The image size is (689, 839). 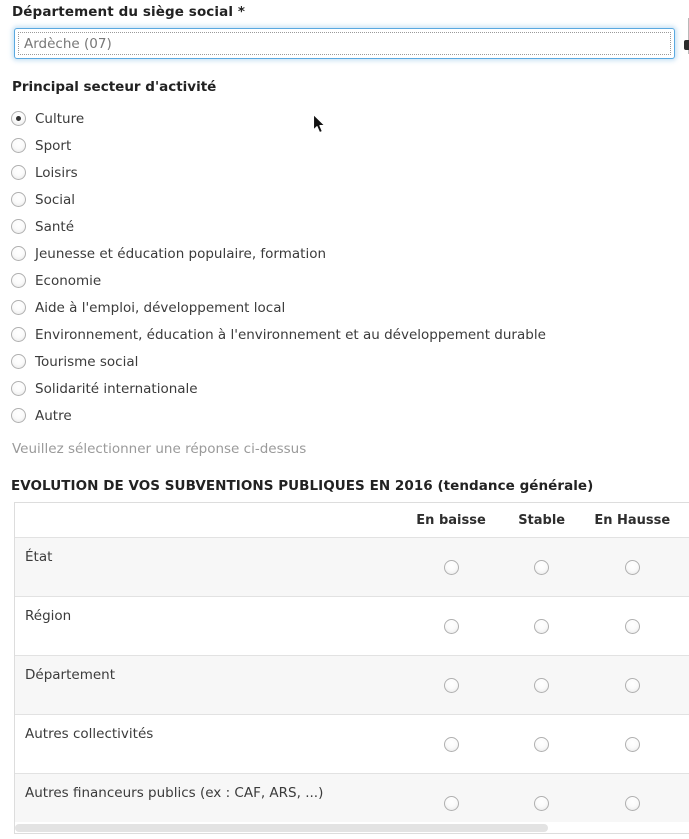 I want to click on sector-heading: Principal secteur d'activité, so click(x=114, y=87).